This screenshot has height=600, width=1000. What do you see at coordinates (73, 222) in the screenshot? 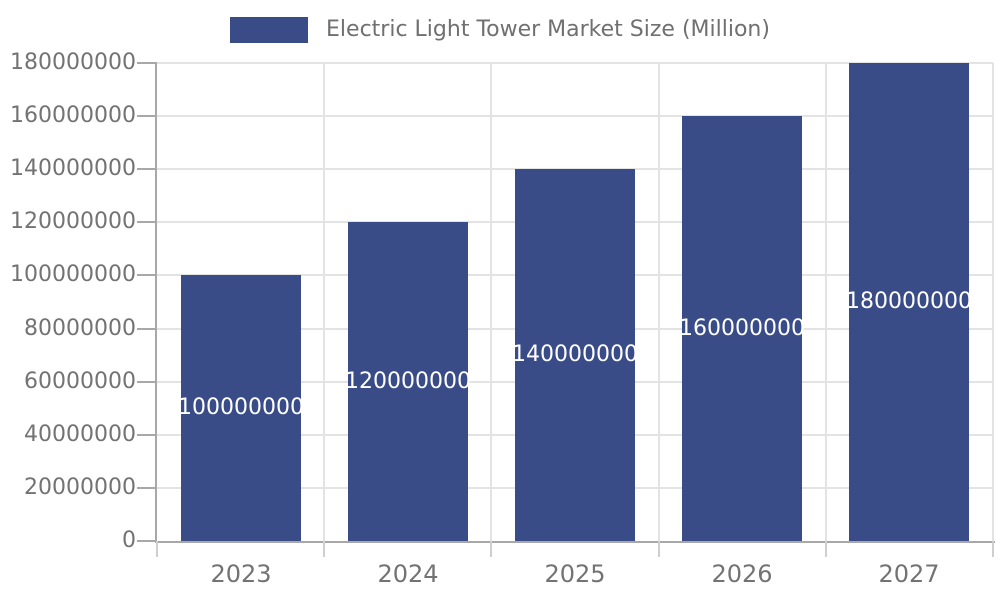
I see `y-axis-label: 120000000` at bounding box center [73, 222].